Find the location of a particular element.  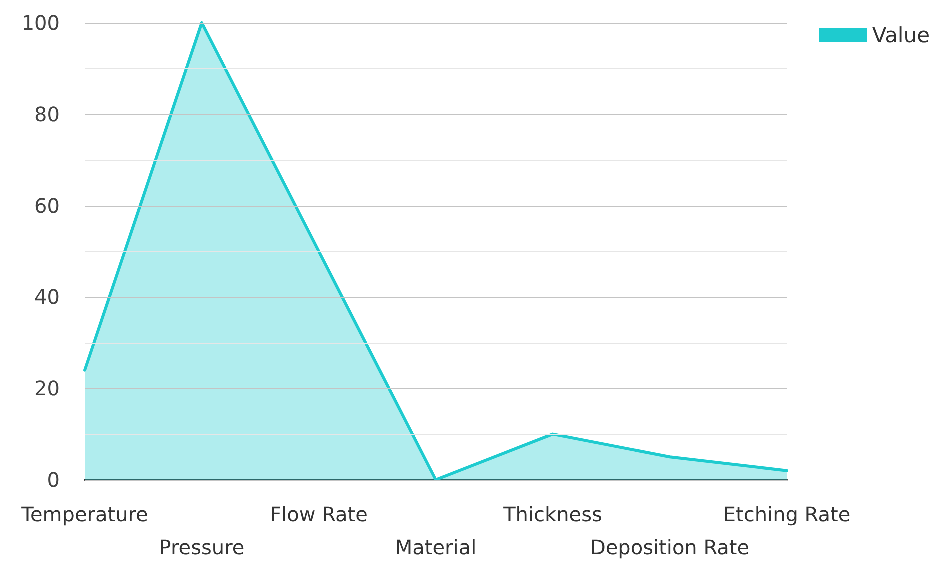

x-tick-label: Flow Rate is located at coordinates (319, 514).